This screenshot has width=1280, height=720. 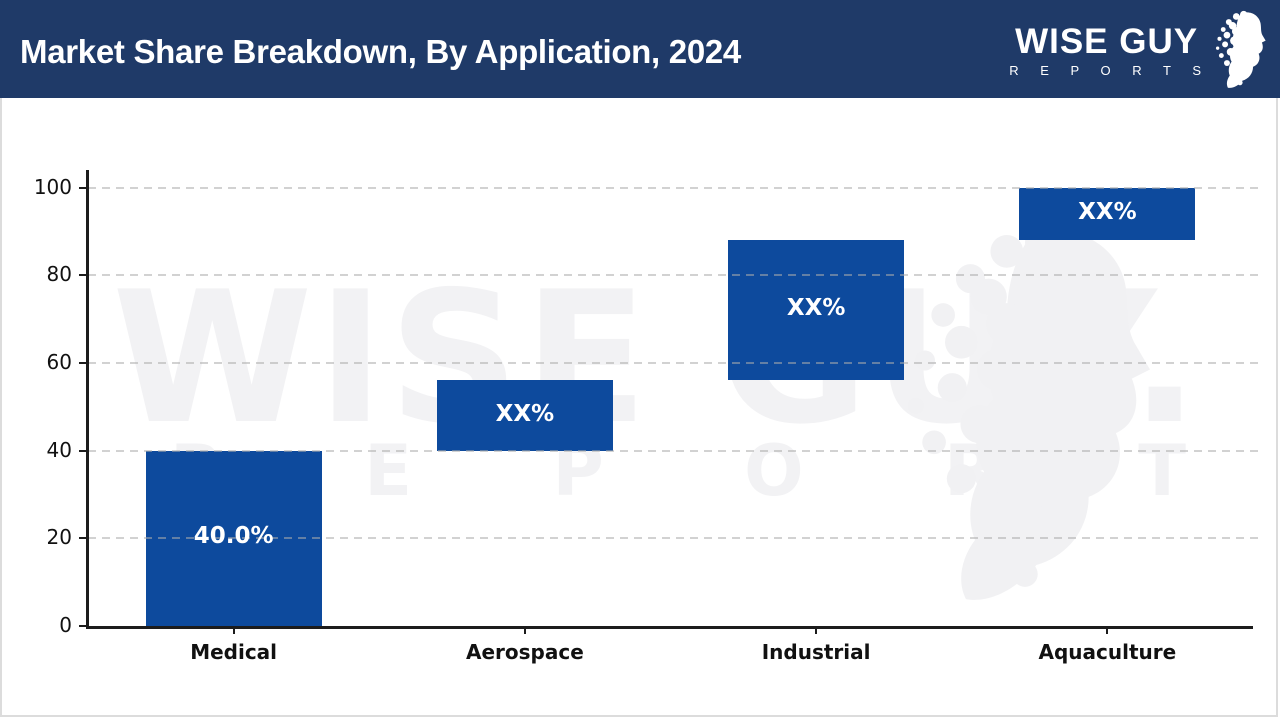 What do you see at coordinates (52, 186) in the screenshot?
I see `y-tick-label-100: 100` at bounding box center [52, 186].